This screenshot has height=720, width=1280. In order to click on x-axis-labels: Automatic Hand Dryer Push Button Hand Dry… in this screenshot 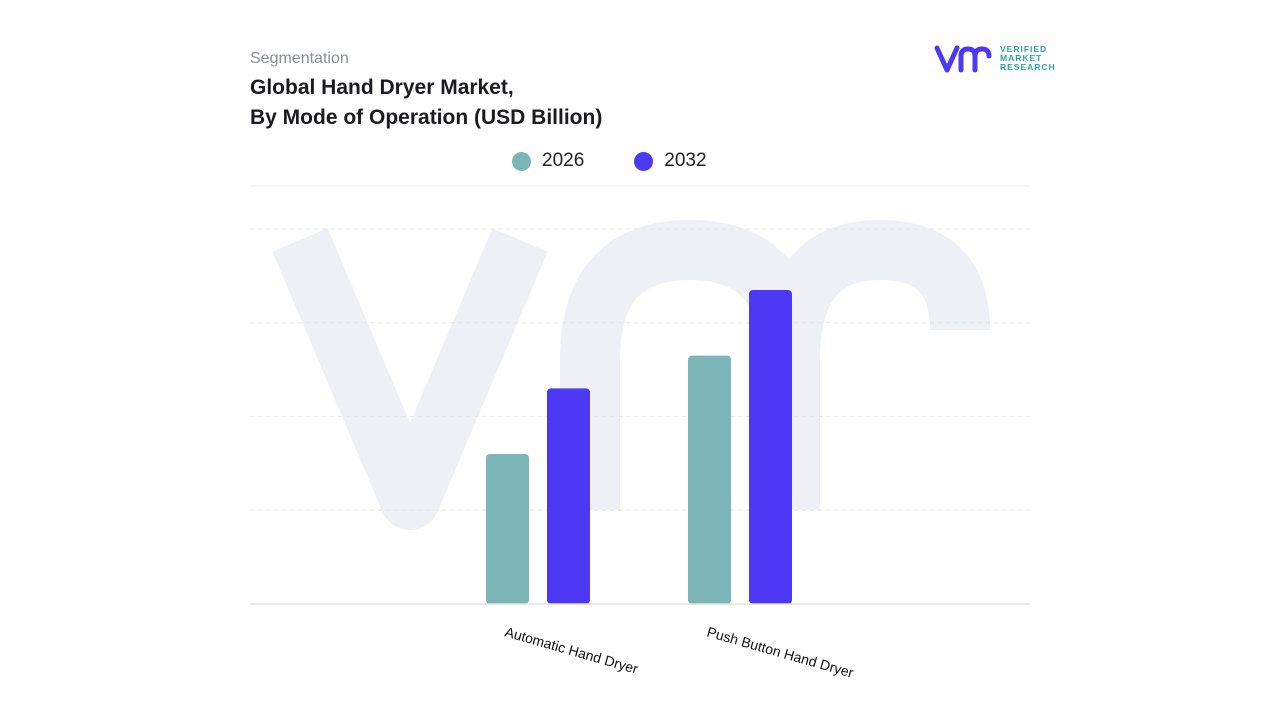, I will do `click(679, 652)`.